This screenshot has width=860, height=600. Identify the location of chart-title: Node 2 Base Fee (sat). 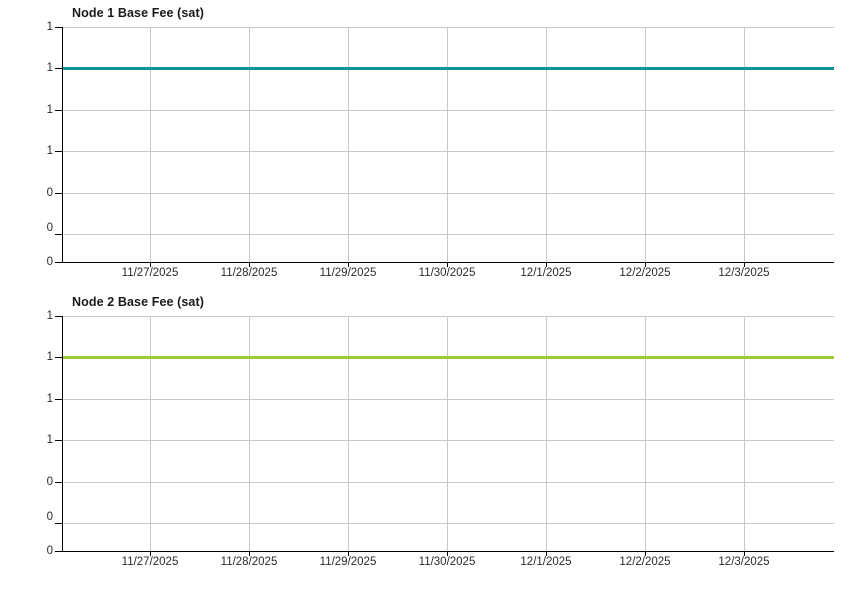
(138, 302).